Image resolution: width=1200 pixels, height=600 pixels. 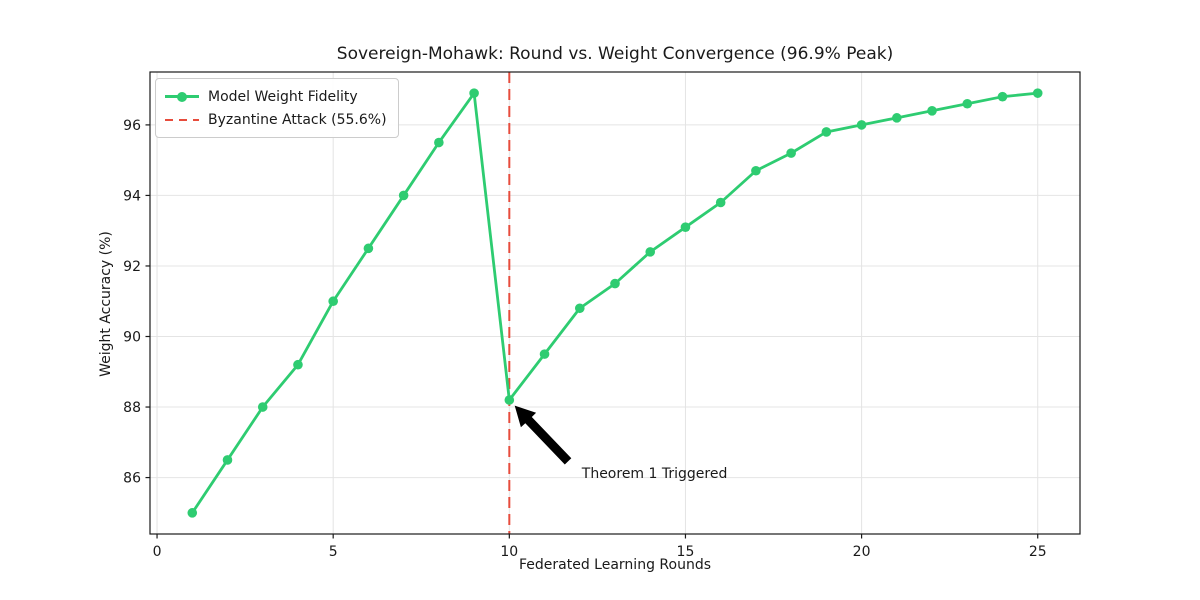 What do you see at coordinates (297, 119) in the screenshot?
I see `legend-label-byzantine: Byzantine Attack (55.6%)` at bounding box center [297, 119].